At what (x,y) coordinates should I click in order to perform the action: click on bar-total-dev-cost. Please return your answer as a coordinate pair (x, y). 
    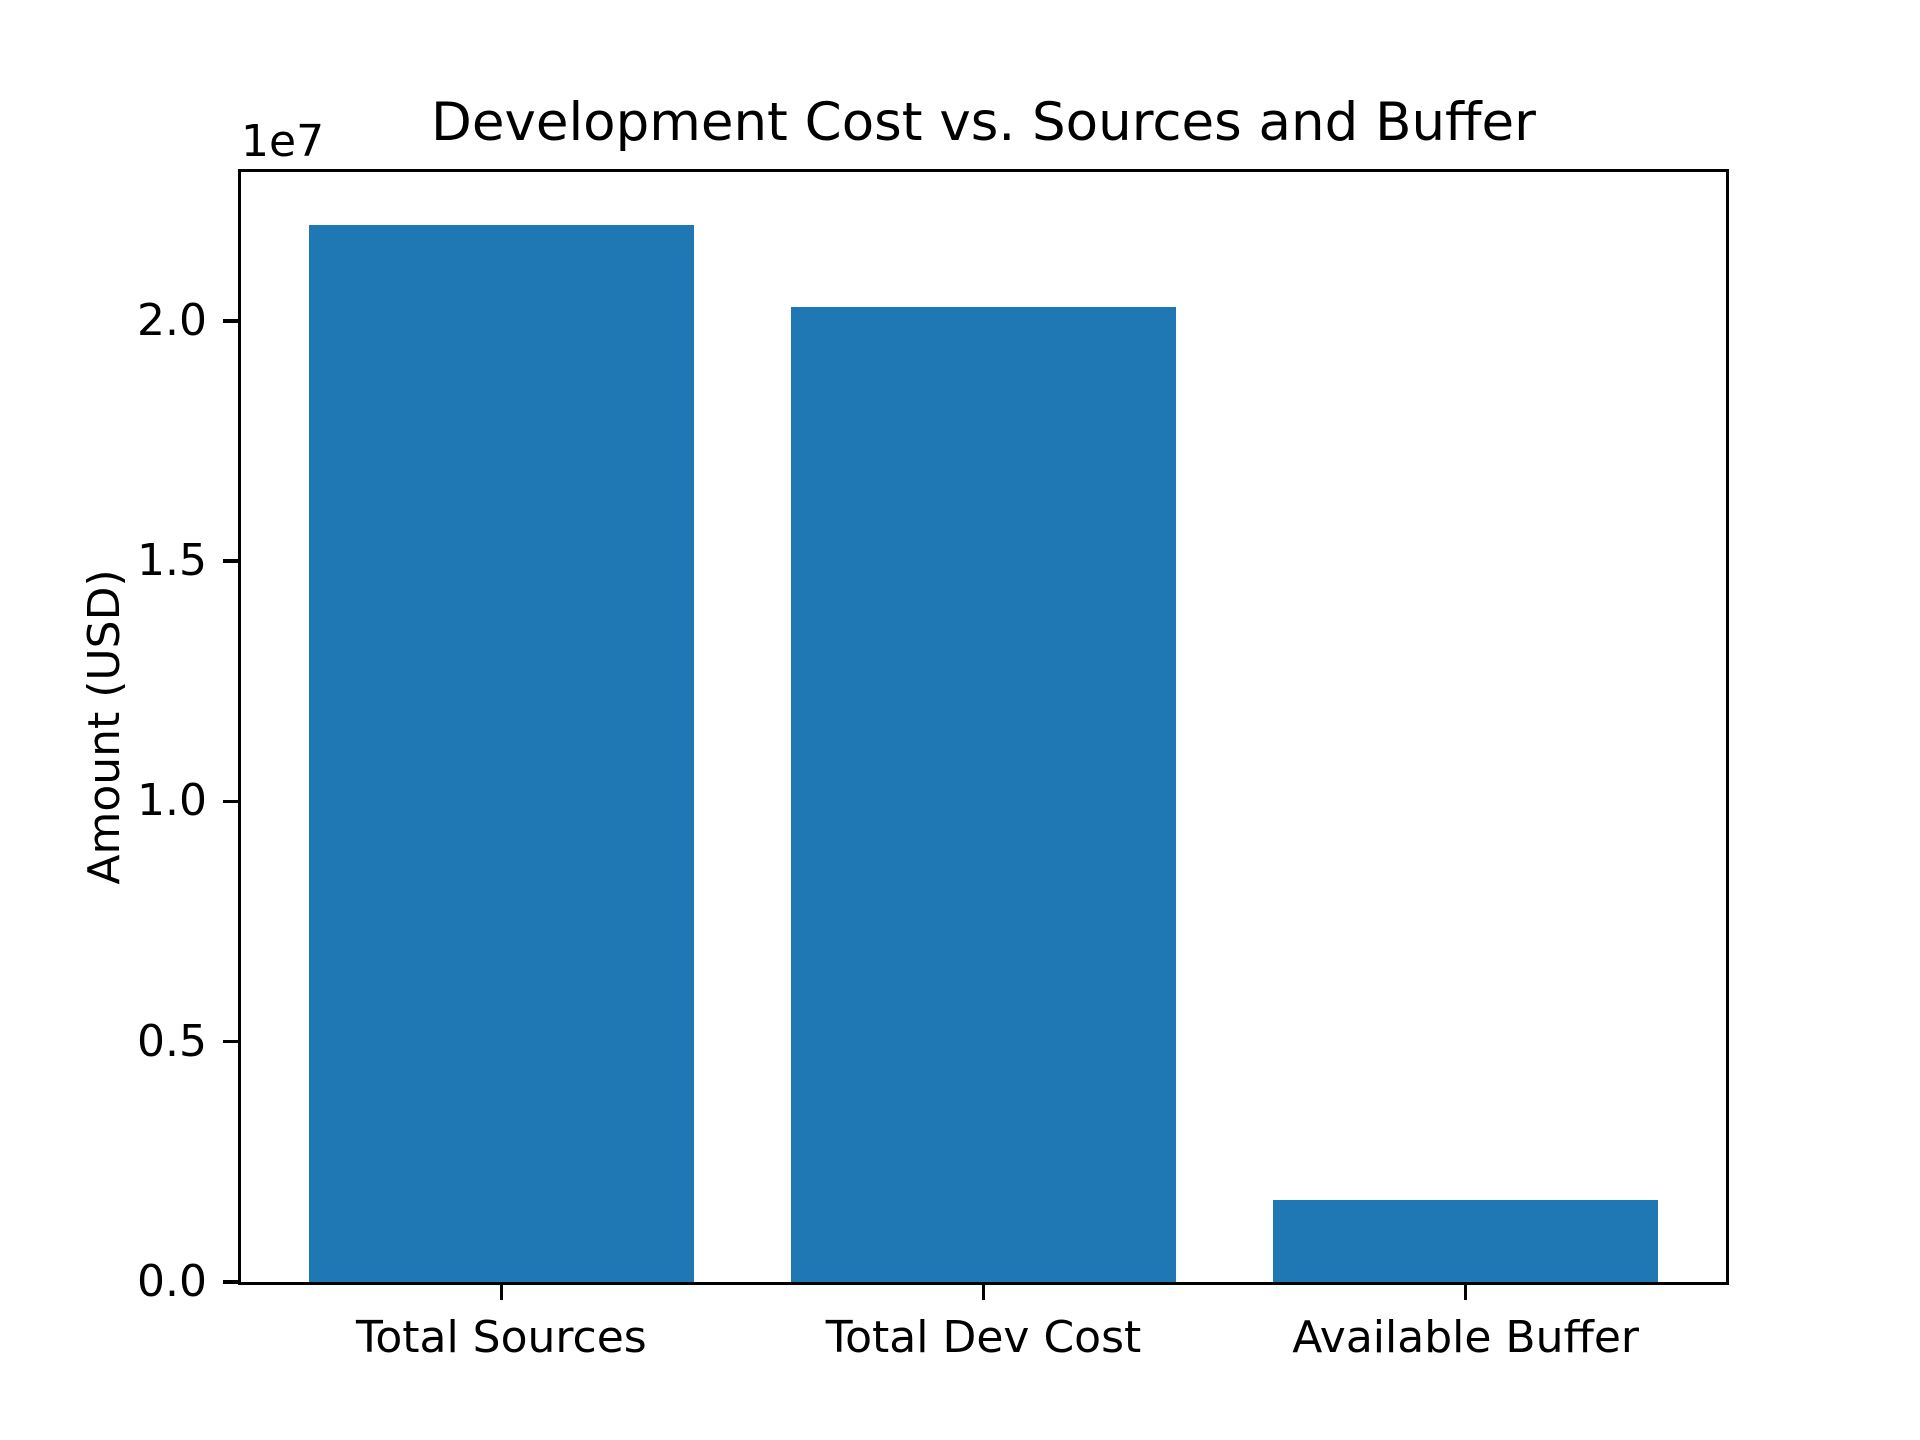
    Looking at the image, I should click on (983, 794).